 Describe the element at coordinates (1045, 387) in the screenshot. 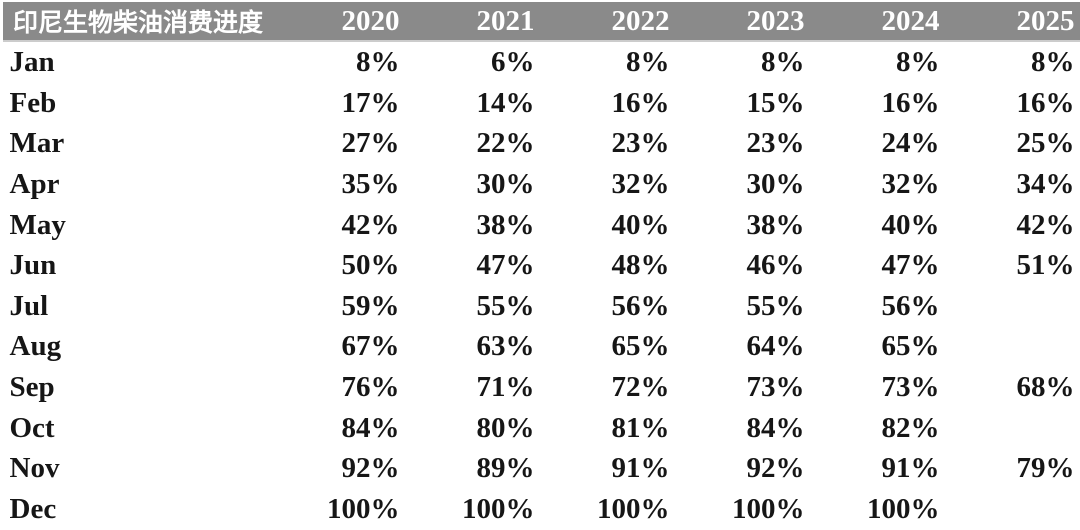

I see `value-cell: 68%` at that location.